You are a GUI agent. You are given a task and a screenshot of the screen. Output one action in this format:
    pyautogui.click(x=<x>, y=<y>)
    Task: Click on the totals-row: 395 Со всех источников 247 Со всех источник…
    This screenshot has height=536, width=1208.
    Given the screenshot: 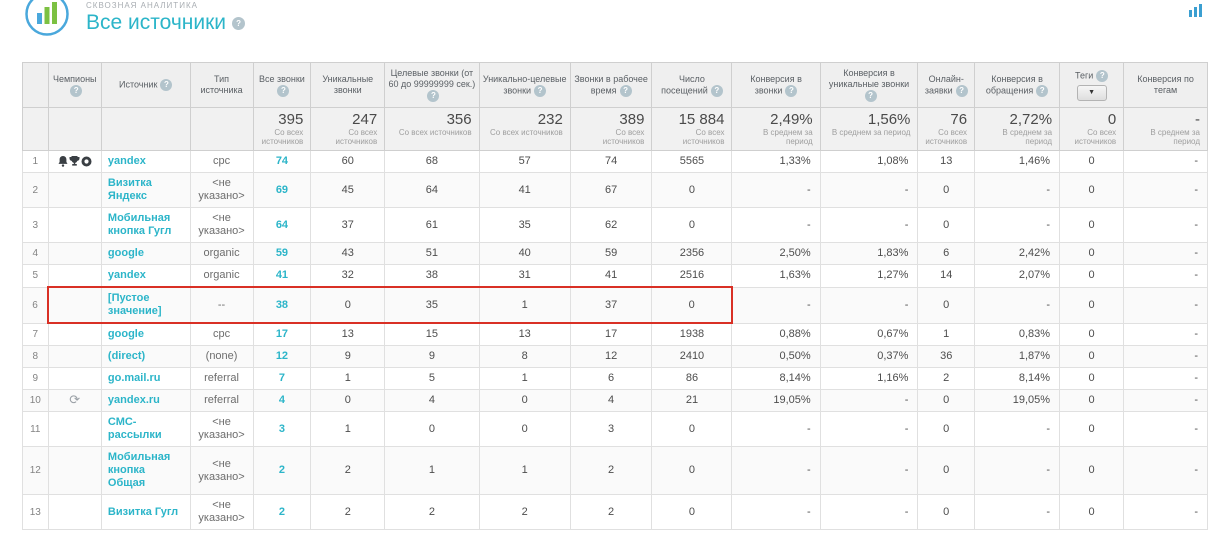 What is the action you would take?
    pyautogui.click(x=615, y=129)
    